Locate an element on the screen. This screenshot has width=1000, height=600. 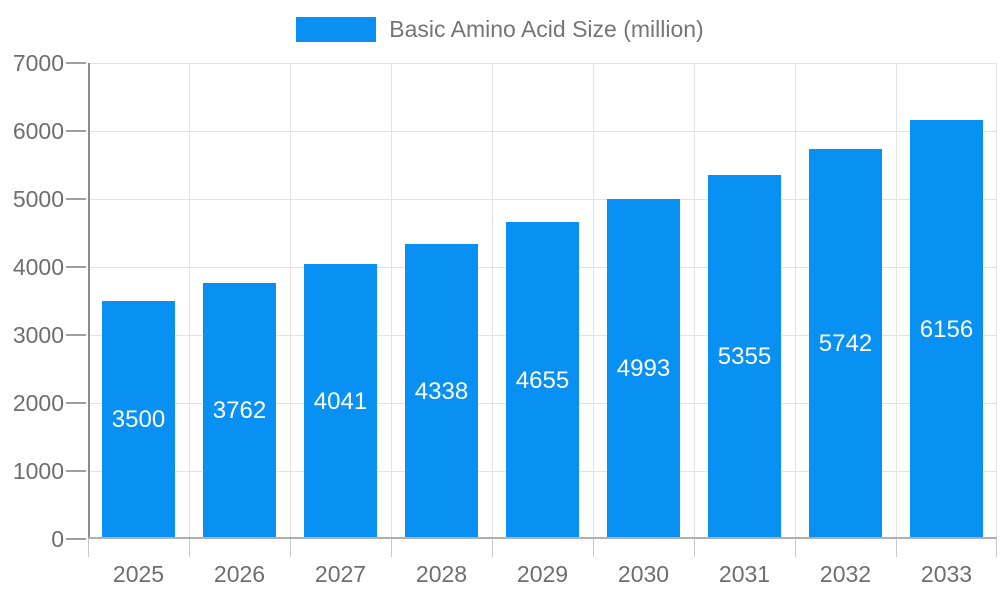
bar-2033: 6156 is located at coordinates (946, 329).